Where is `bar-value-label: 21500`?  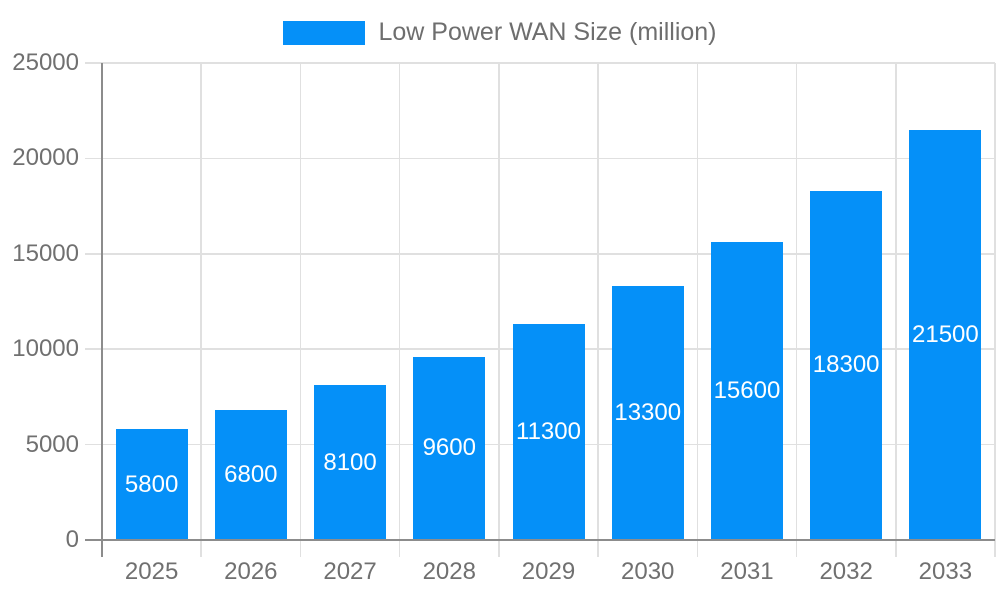
bar-value-label: 21500 is located at coordinates (945, 334).